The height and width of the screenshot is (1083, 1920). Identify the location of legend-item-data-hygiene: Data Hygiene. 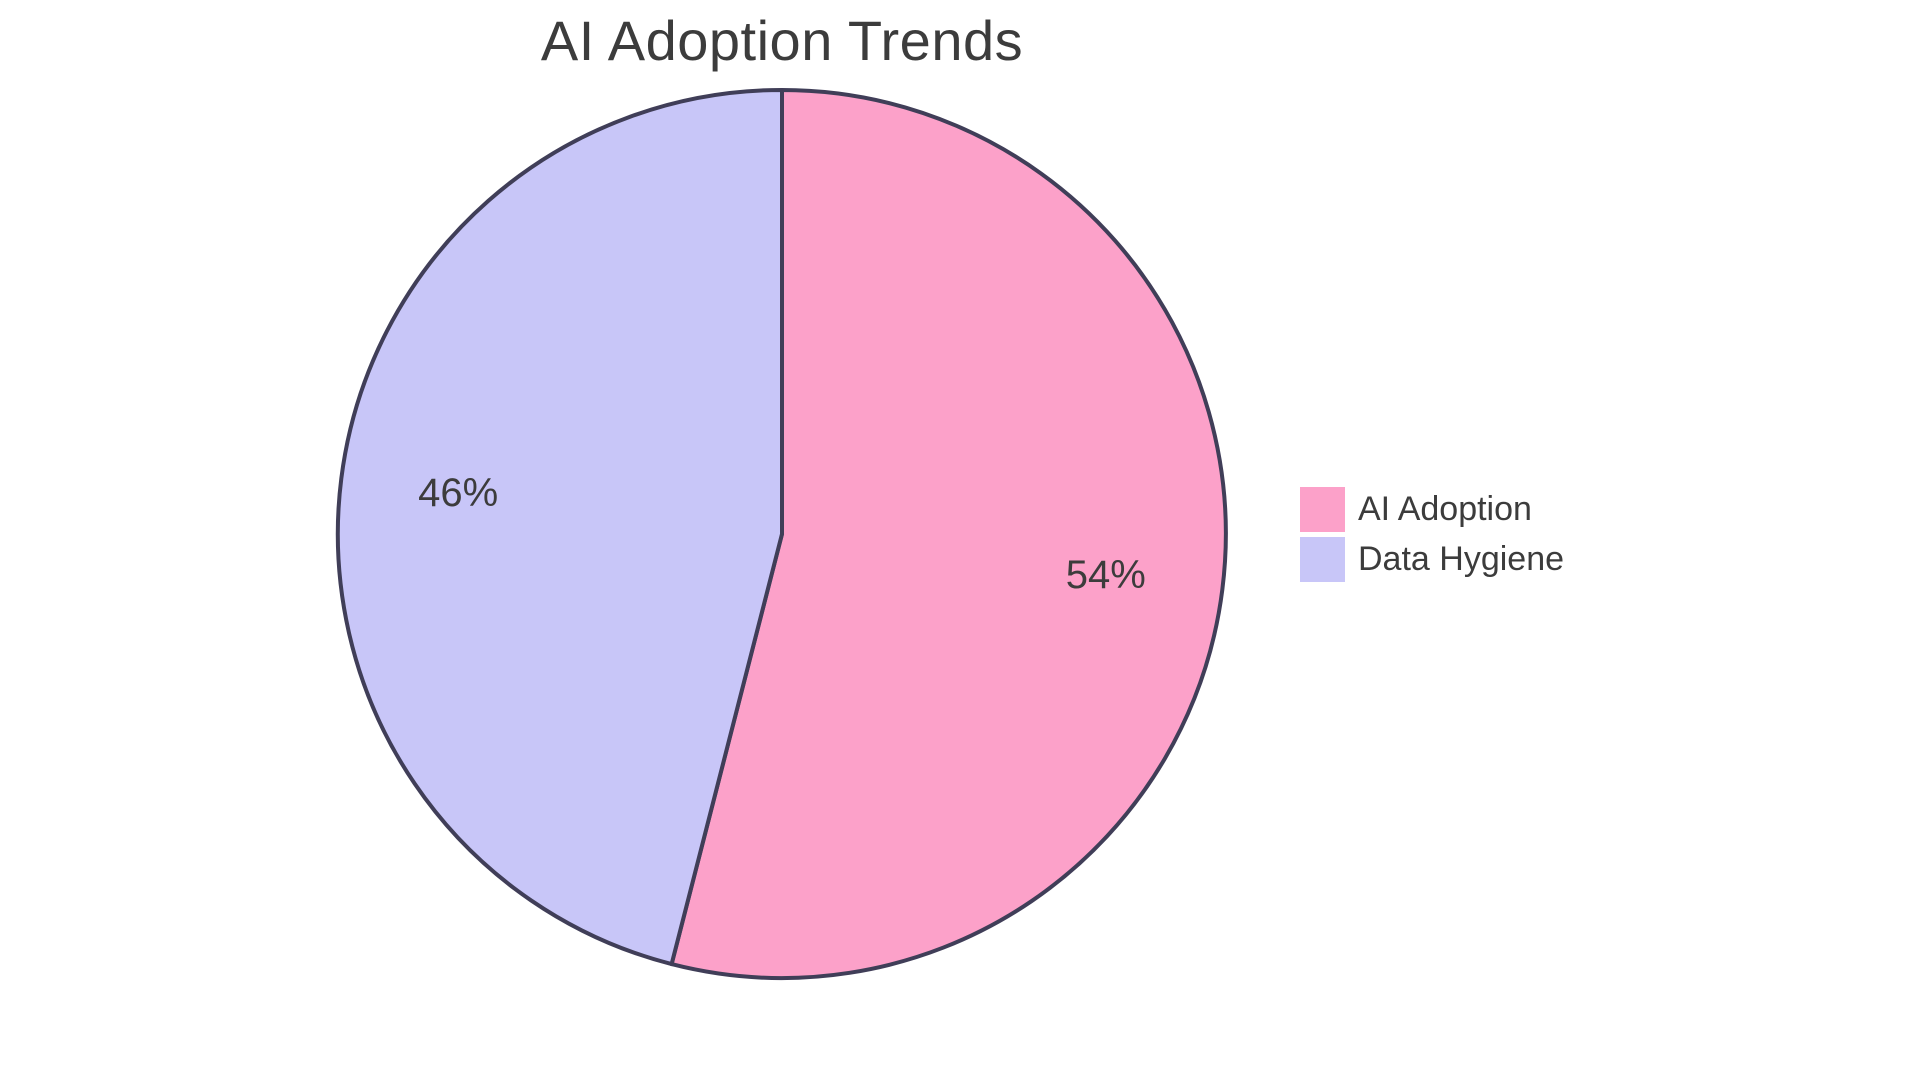
(1432, 559).